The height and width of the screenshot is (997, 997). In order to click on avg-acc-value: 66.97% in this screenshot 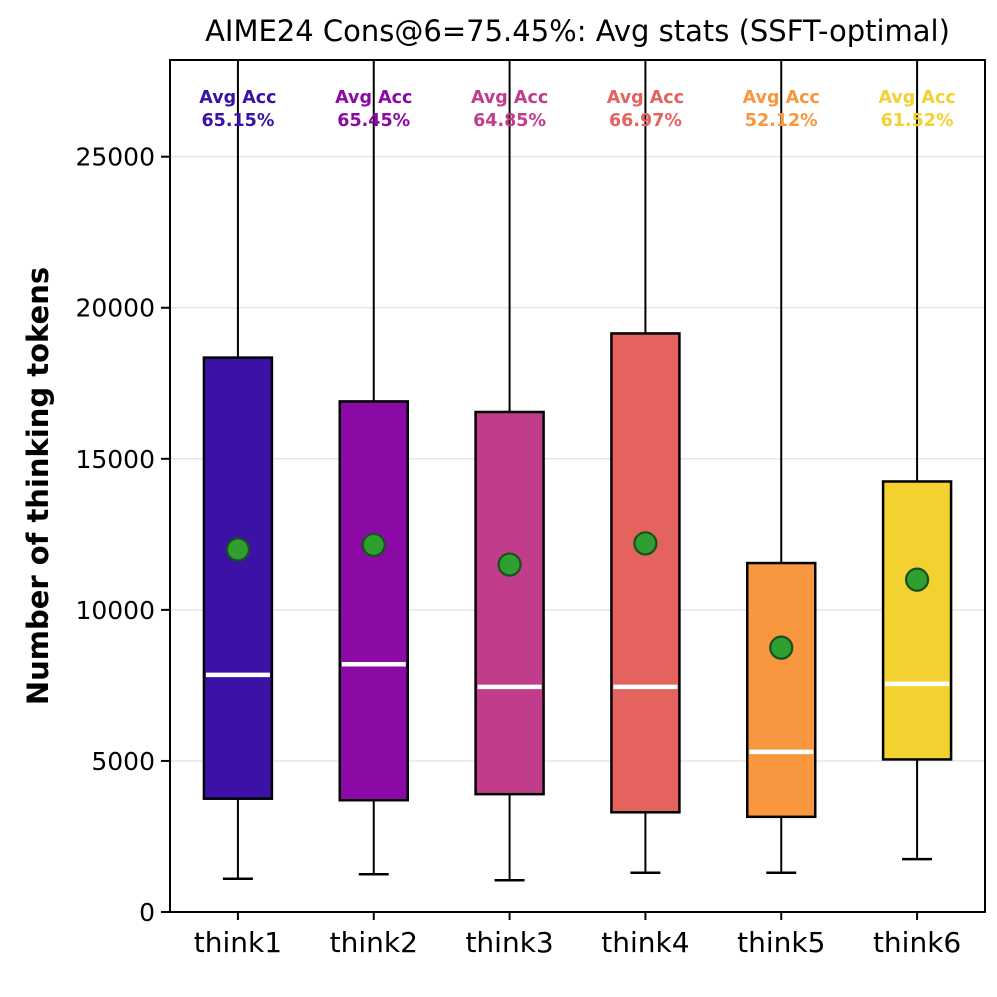, I will do `click(645, 121)`.